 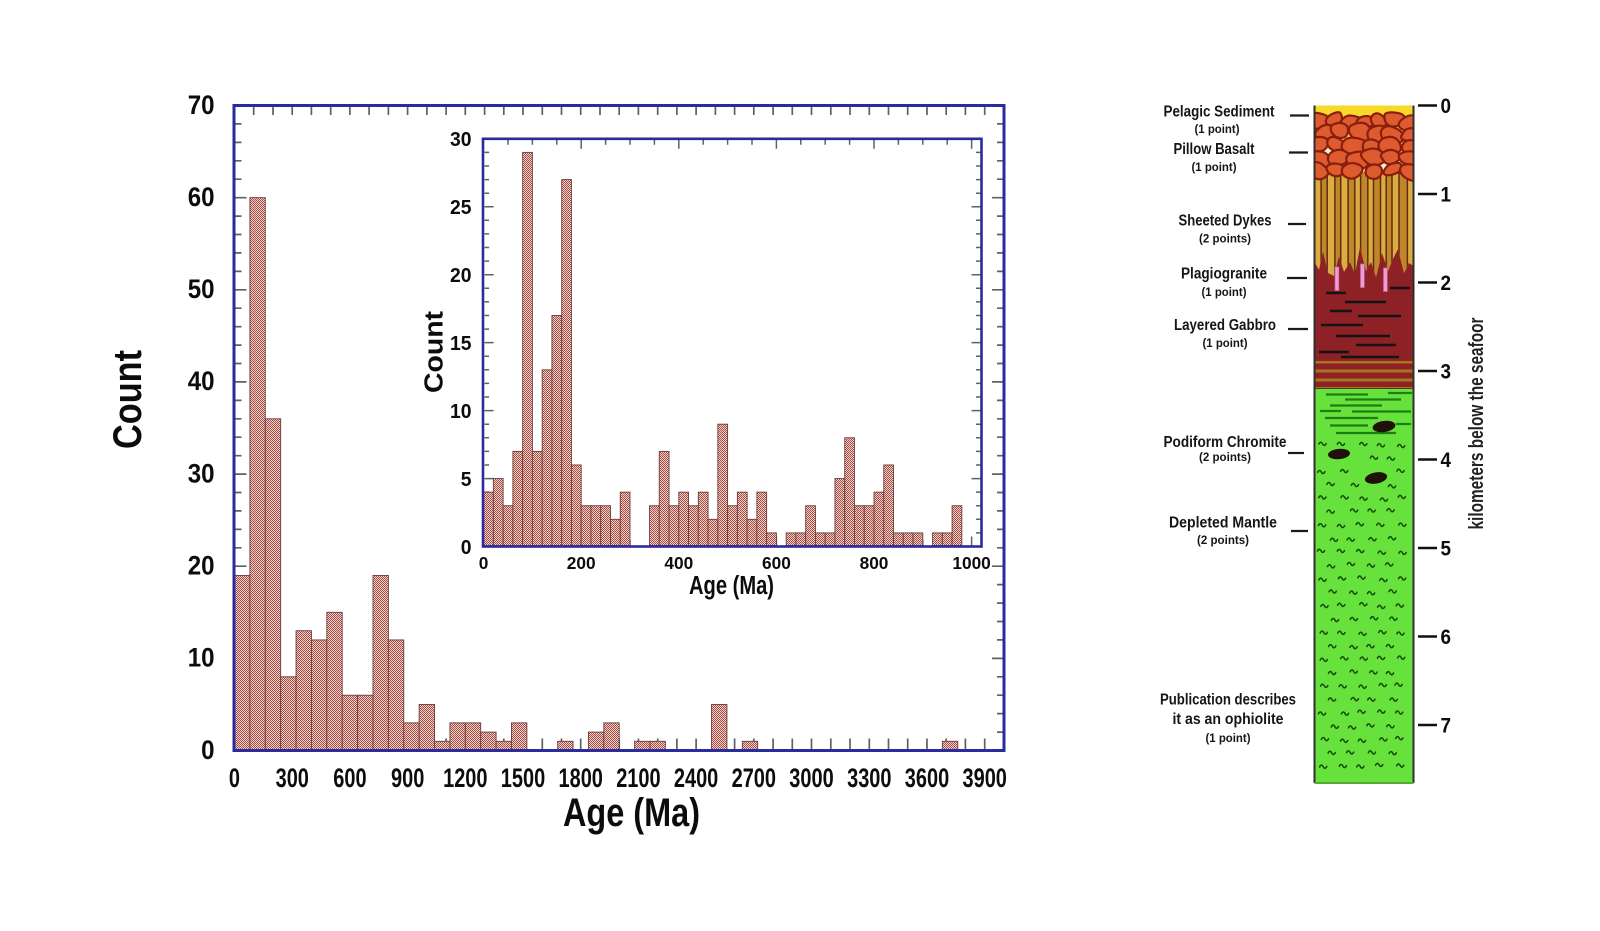 What do you see at coordinates (754, 778) in the screenshot?
I see `svg-text: 2700` at bounding box center [754, 778].